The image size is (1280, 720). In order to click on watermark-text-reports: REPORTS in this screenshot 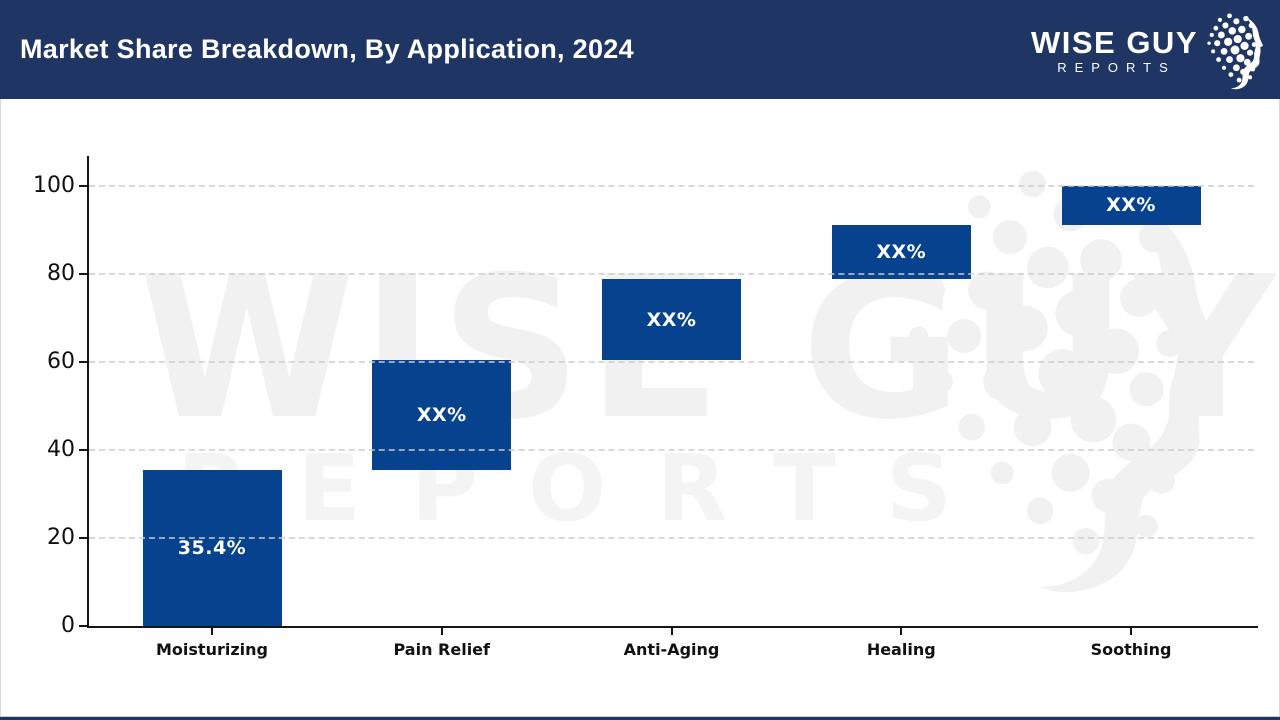, I will do `click(590, 488)`.